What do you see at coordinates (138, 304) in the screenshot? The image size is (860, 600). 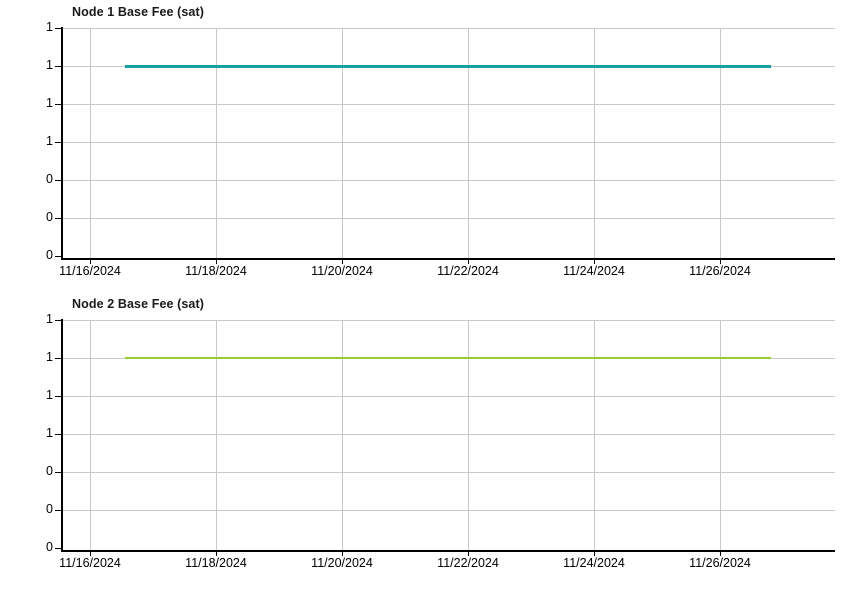 I see `chart-title: Node 2 Base Fee (sat)` at bounding box center [138, 304].